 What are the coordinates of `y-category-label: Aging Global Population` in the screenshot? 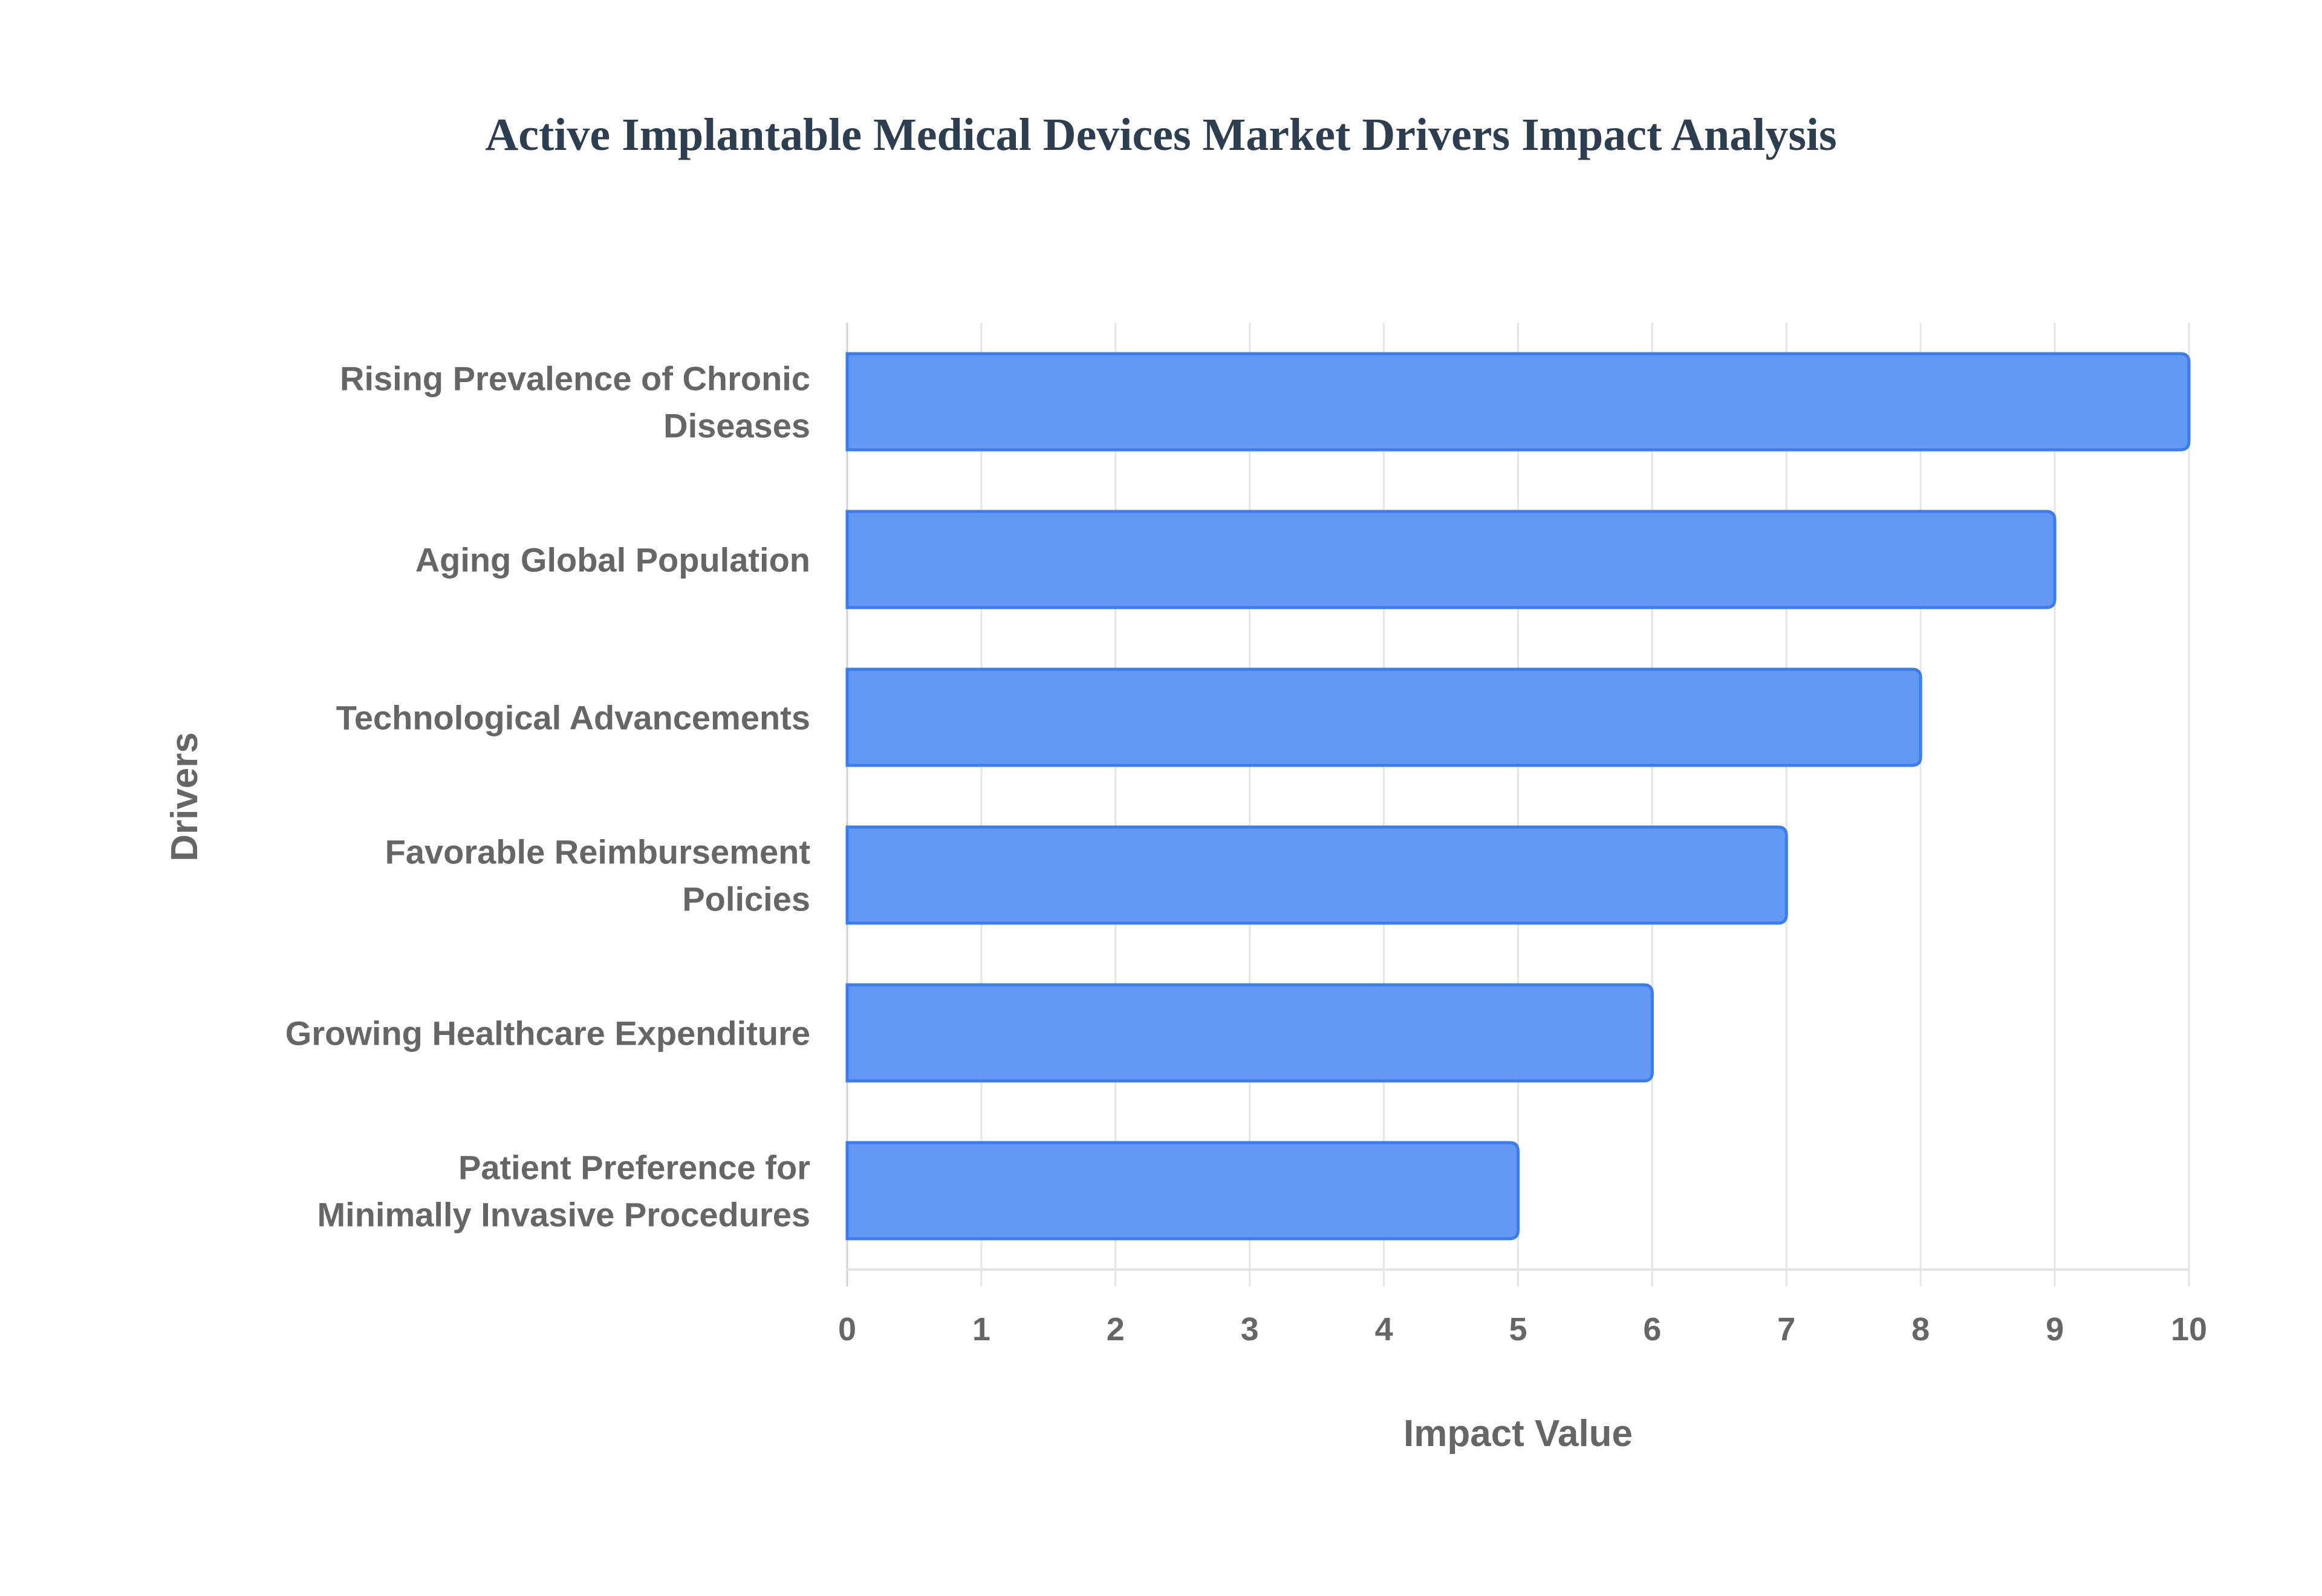 It's located at (612, 560).